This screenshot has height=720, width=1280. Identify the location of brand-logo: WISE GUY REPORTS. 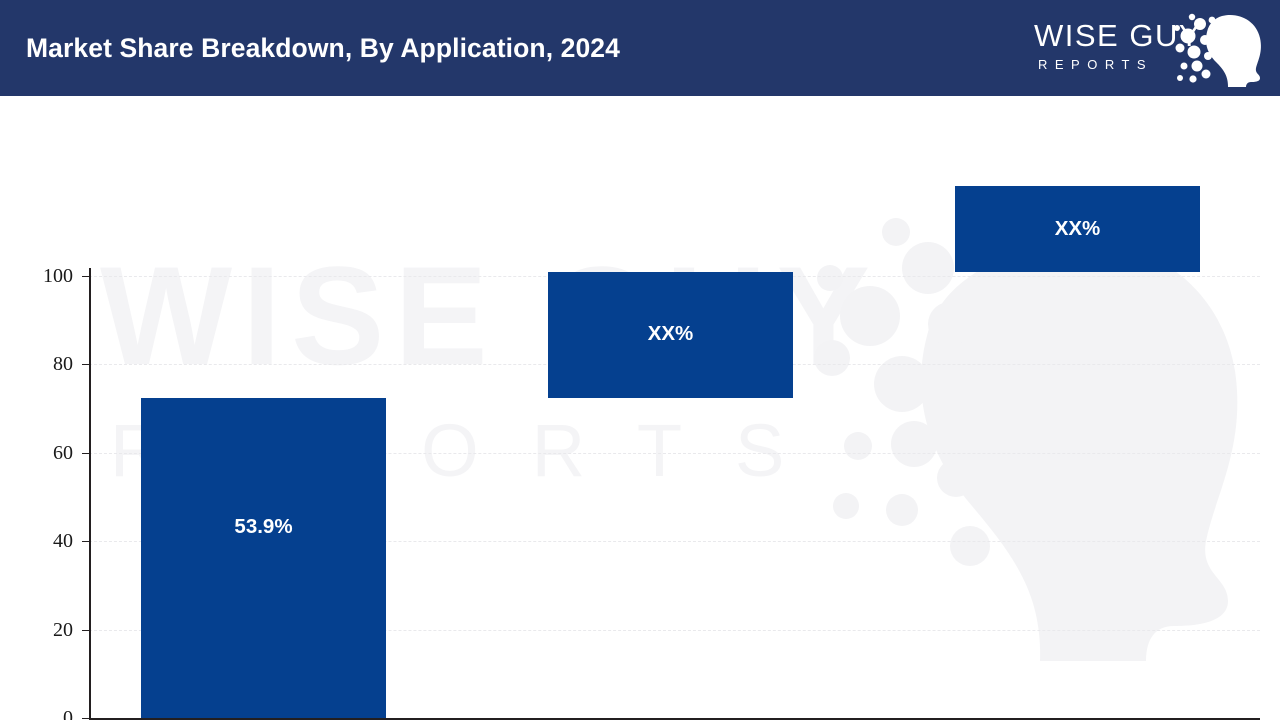
(1147, 48).